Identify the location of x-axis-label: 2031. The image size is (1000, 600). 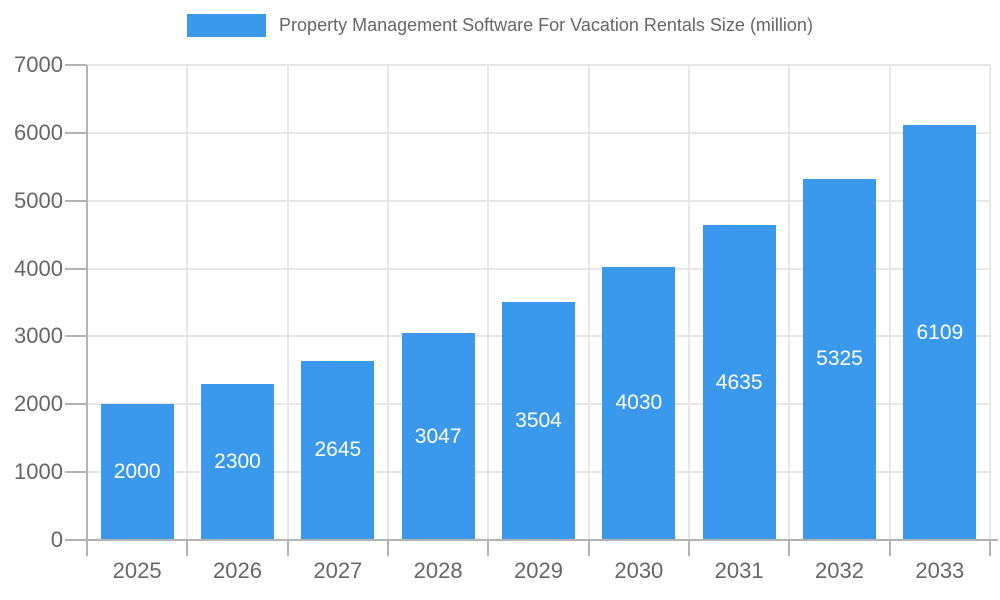
(739, 570).